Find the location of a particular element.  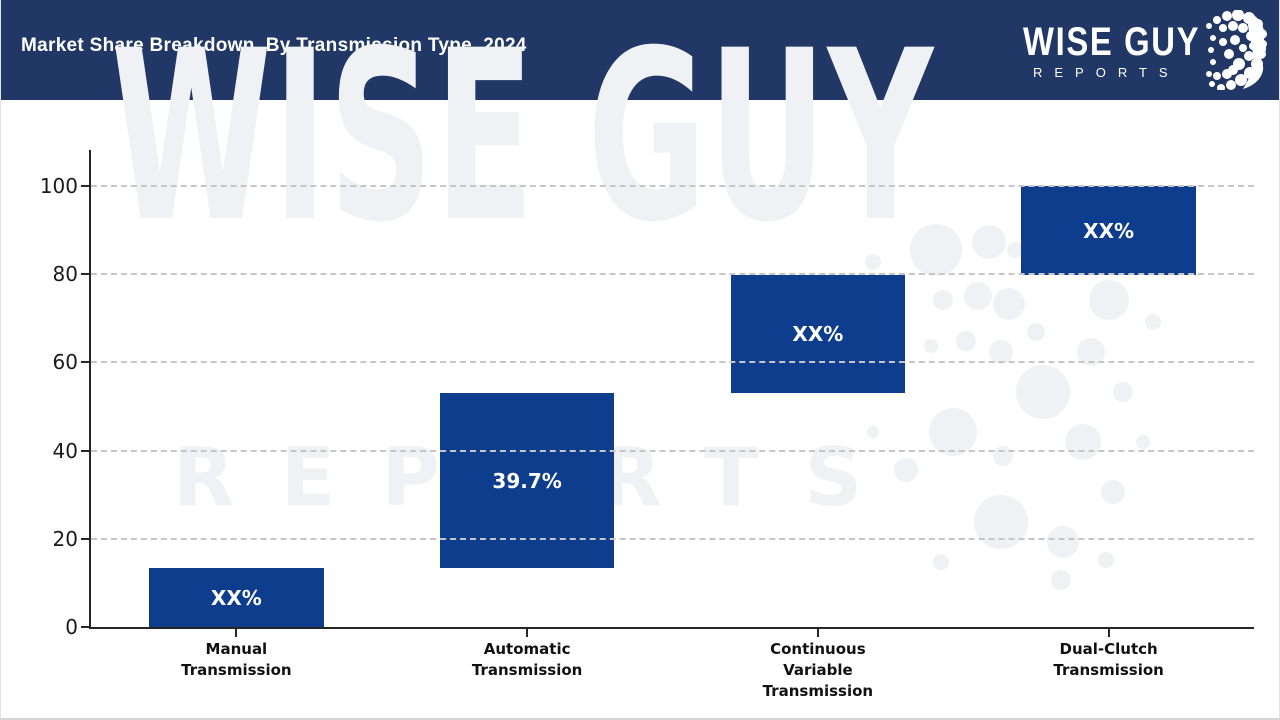

bar-segment: 39.7% is located at coordinates (527, 481).